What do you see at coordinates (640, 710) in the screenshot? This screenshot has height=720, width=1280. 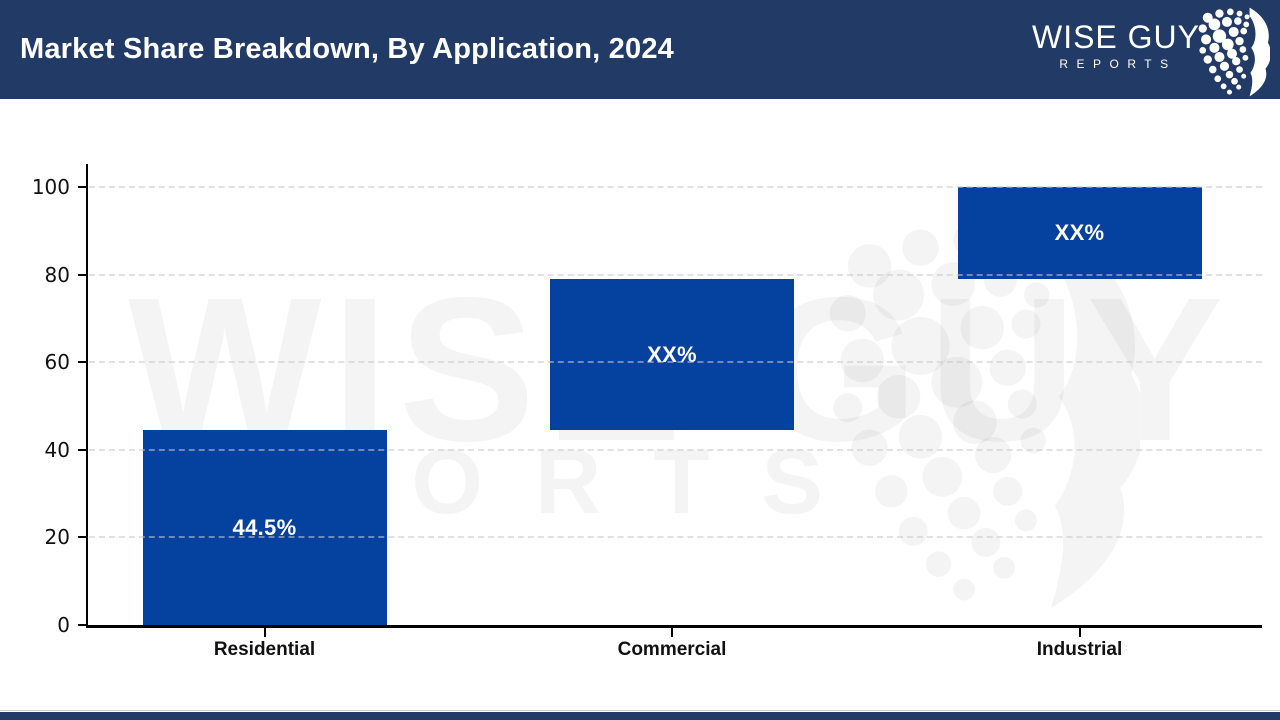 I see `footer-divider` at bounding box center [640, 710].